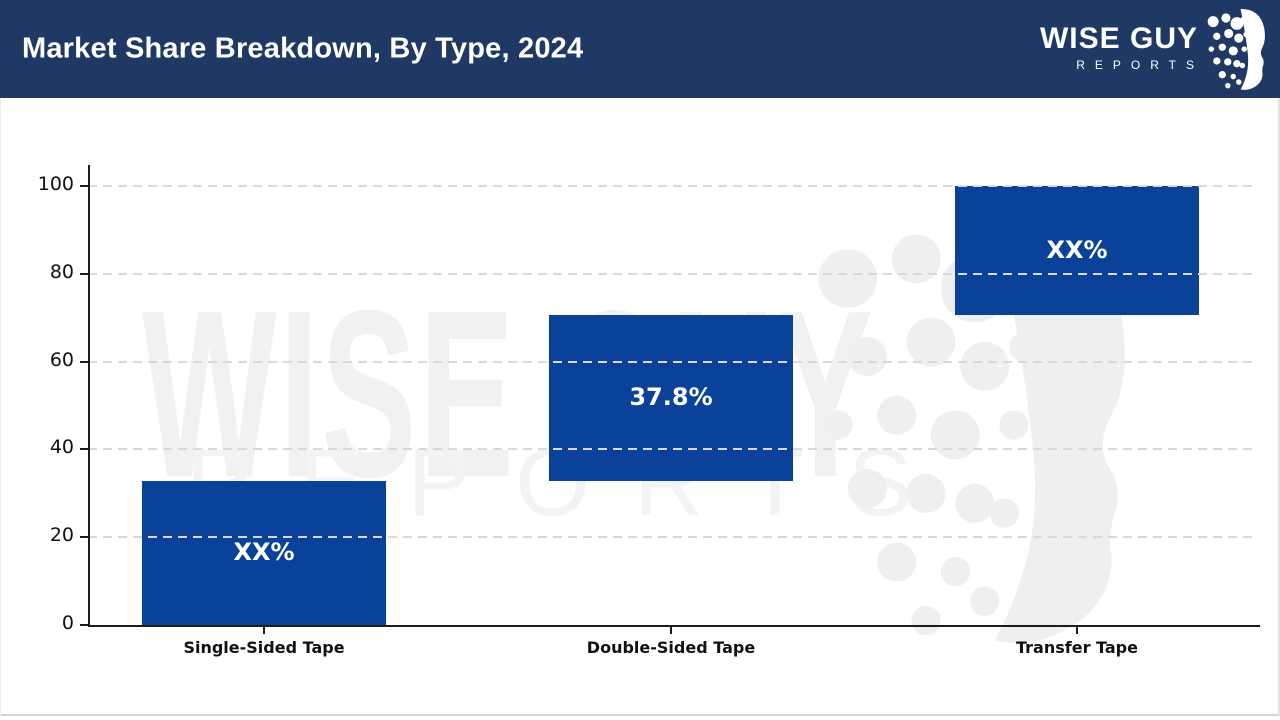  I want to click on x-axis-line, so click(674, 626).